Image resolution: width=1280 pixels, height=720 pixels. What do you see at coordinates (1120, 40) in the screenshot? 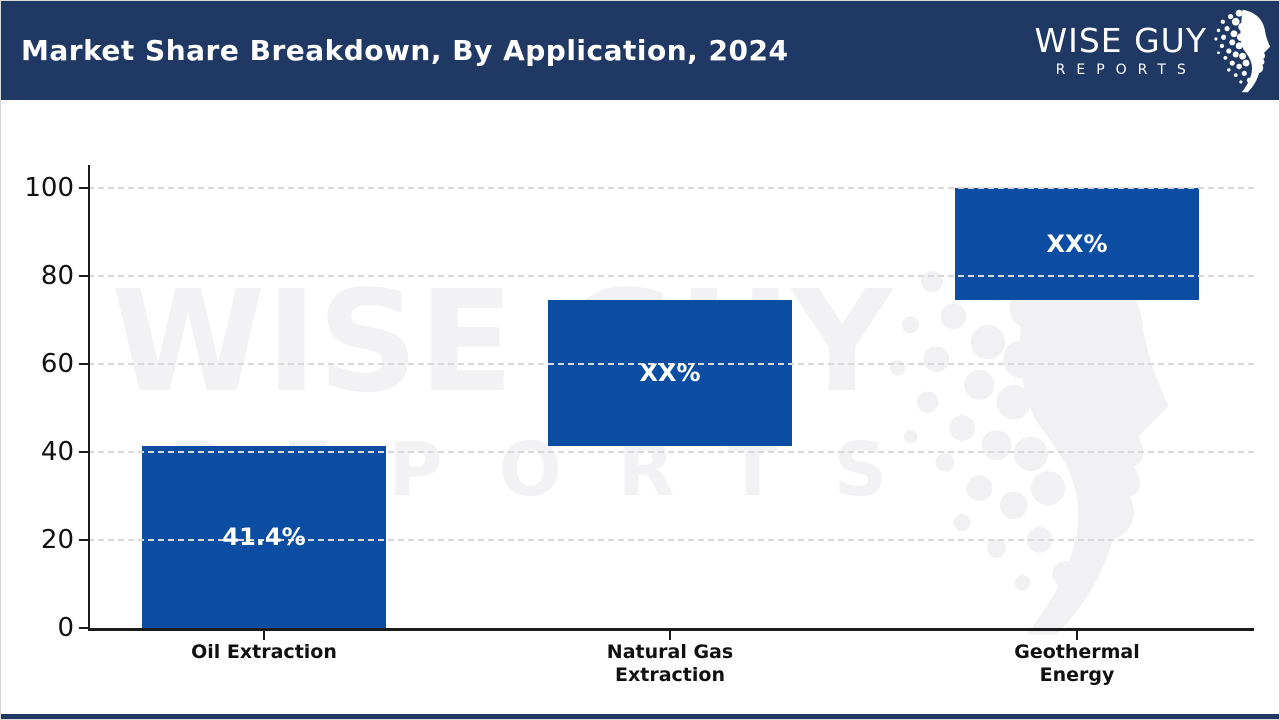
I see `logo-wordmark: WISE GUY` at bounding box center [1120, 40].